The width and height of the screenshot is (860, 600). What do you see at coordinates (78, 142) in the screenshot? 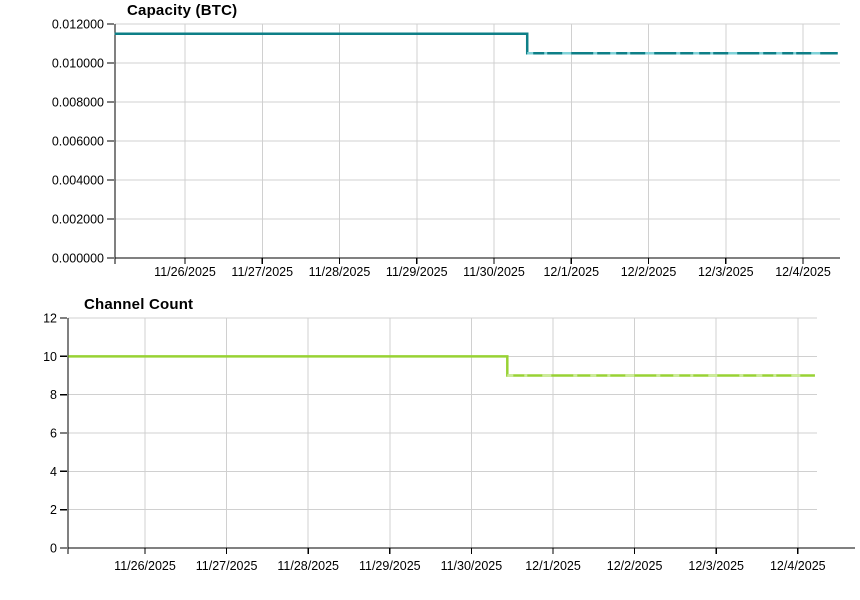
I see `y-tick-label: 0.006000` at bounding box center [78, 142].